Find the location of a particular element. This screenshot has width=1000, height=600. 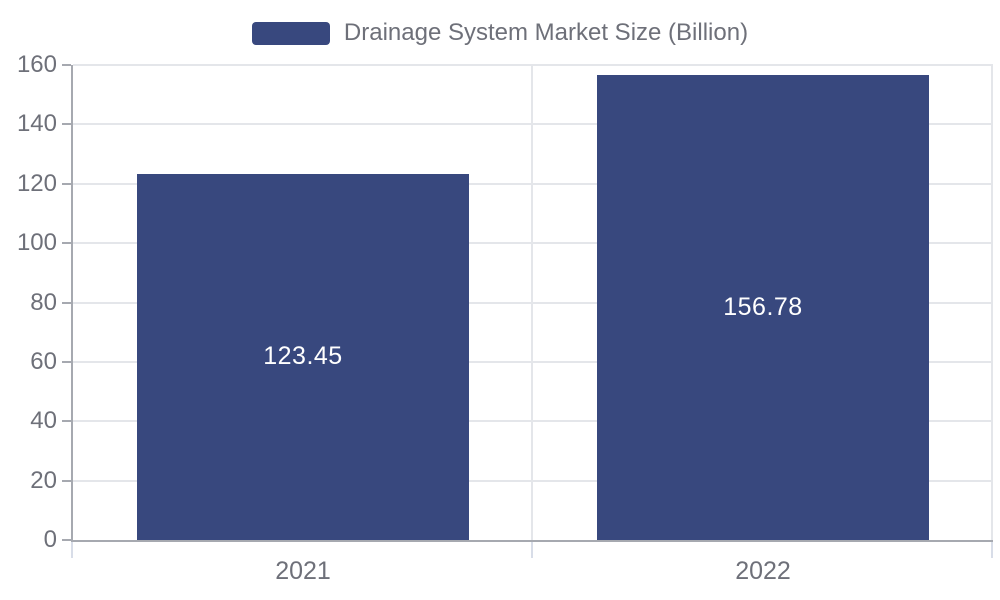

legend-label: Drainage System Market Size (Billion) is located at coordinates (546, 32).